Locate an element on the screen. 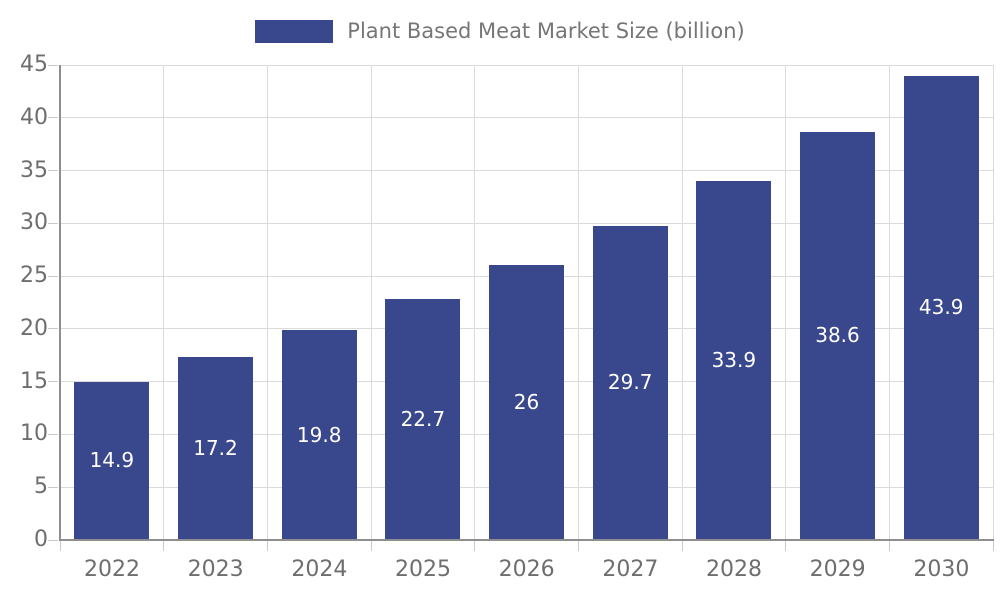 This screenshot has height=600, width=1000. legend-label: Plant Based Meat Market Size (billion) is located at coordinates (546, 31).